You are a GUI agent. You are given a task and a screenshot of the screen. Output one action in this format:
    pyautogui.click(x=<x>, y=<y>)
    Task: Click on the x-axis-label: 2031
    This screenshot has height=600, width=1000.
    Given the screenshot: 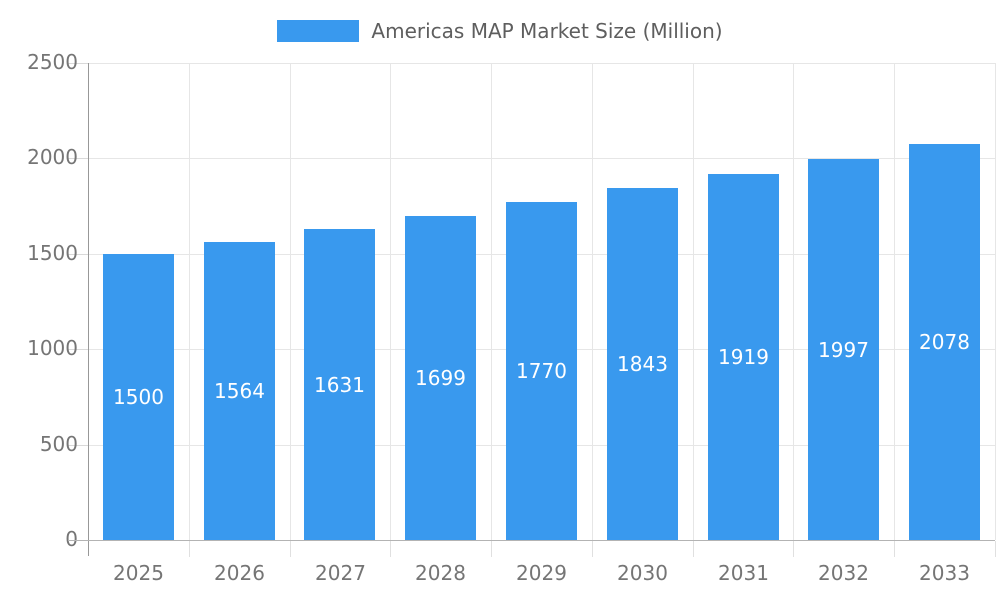 What is the action you would take?
    pyautogui.click(x=743, y=573)
    